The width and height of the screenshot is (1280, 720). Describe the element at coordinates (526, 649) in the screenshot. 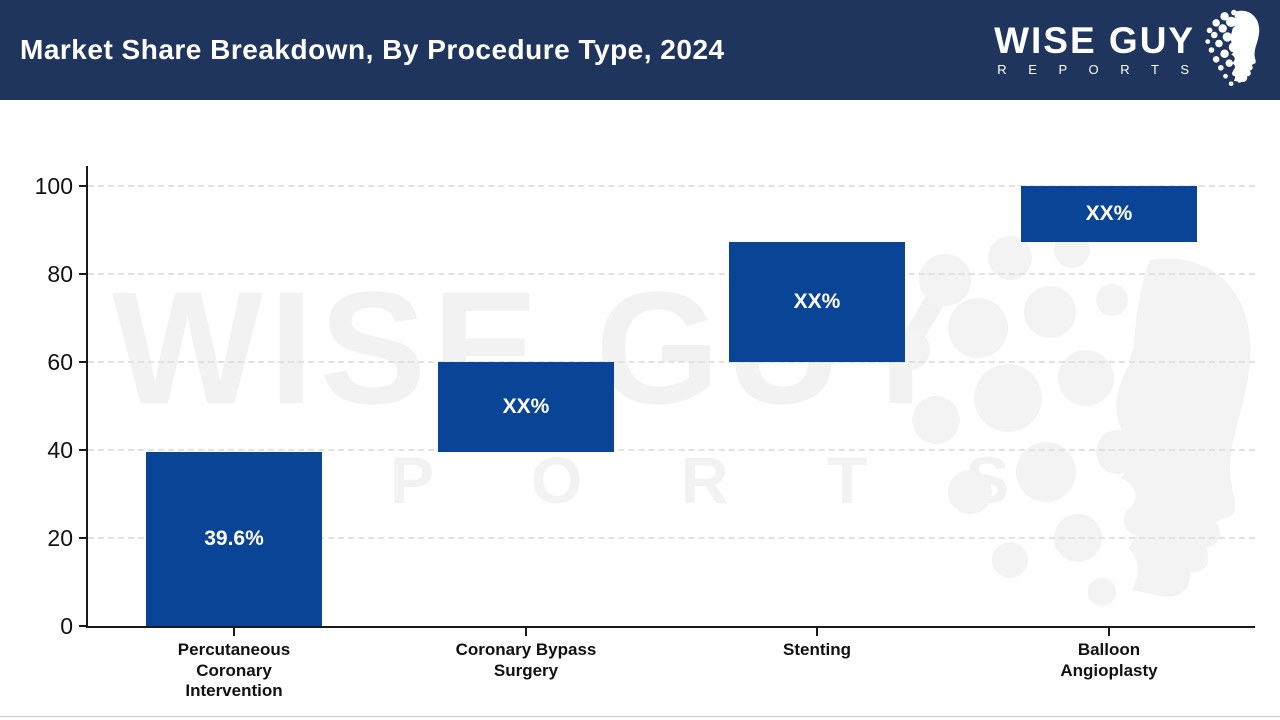

I see `x-axis-category-line: Coronary Bypass` at that location.